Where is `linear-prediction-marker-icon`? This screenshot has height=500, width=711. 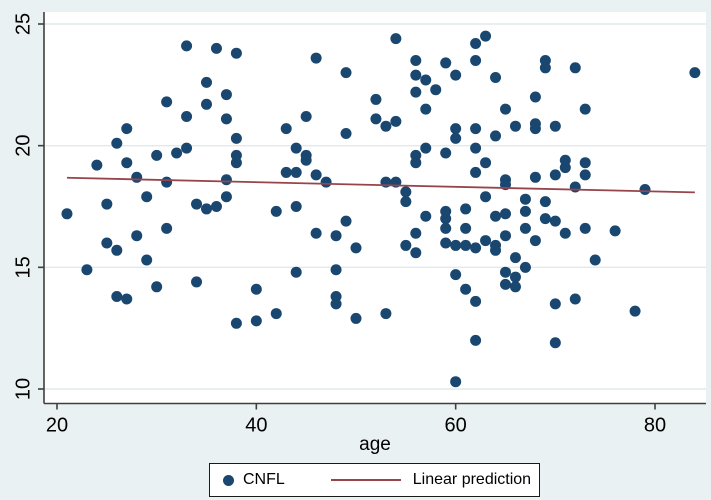 linear-prediction-marker-icon is located at coordinates (365, 480).